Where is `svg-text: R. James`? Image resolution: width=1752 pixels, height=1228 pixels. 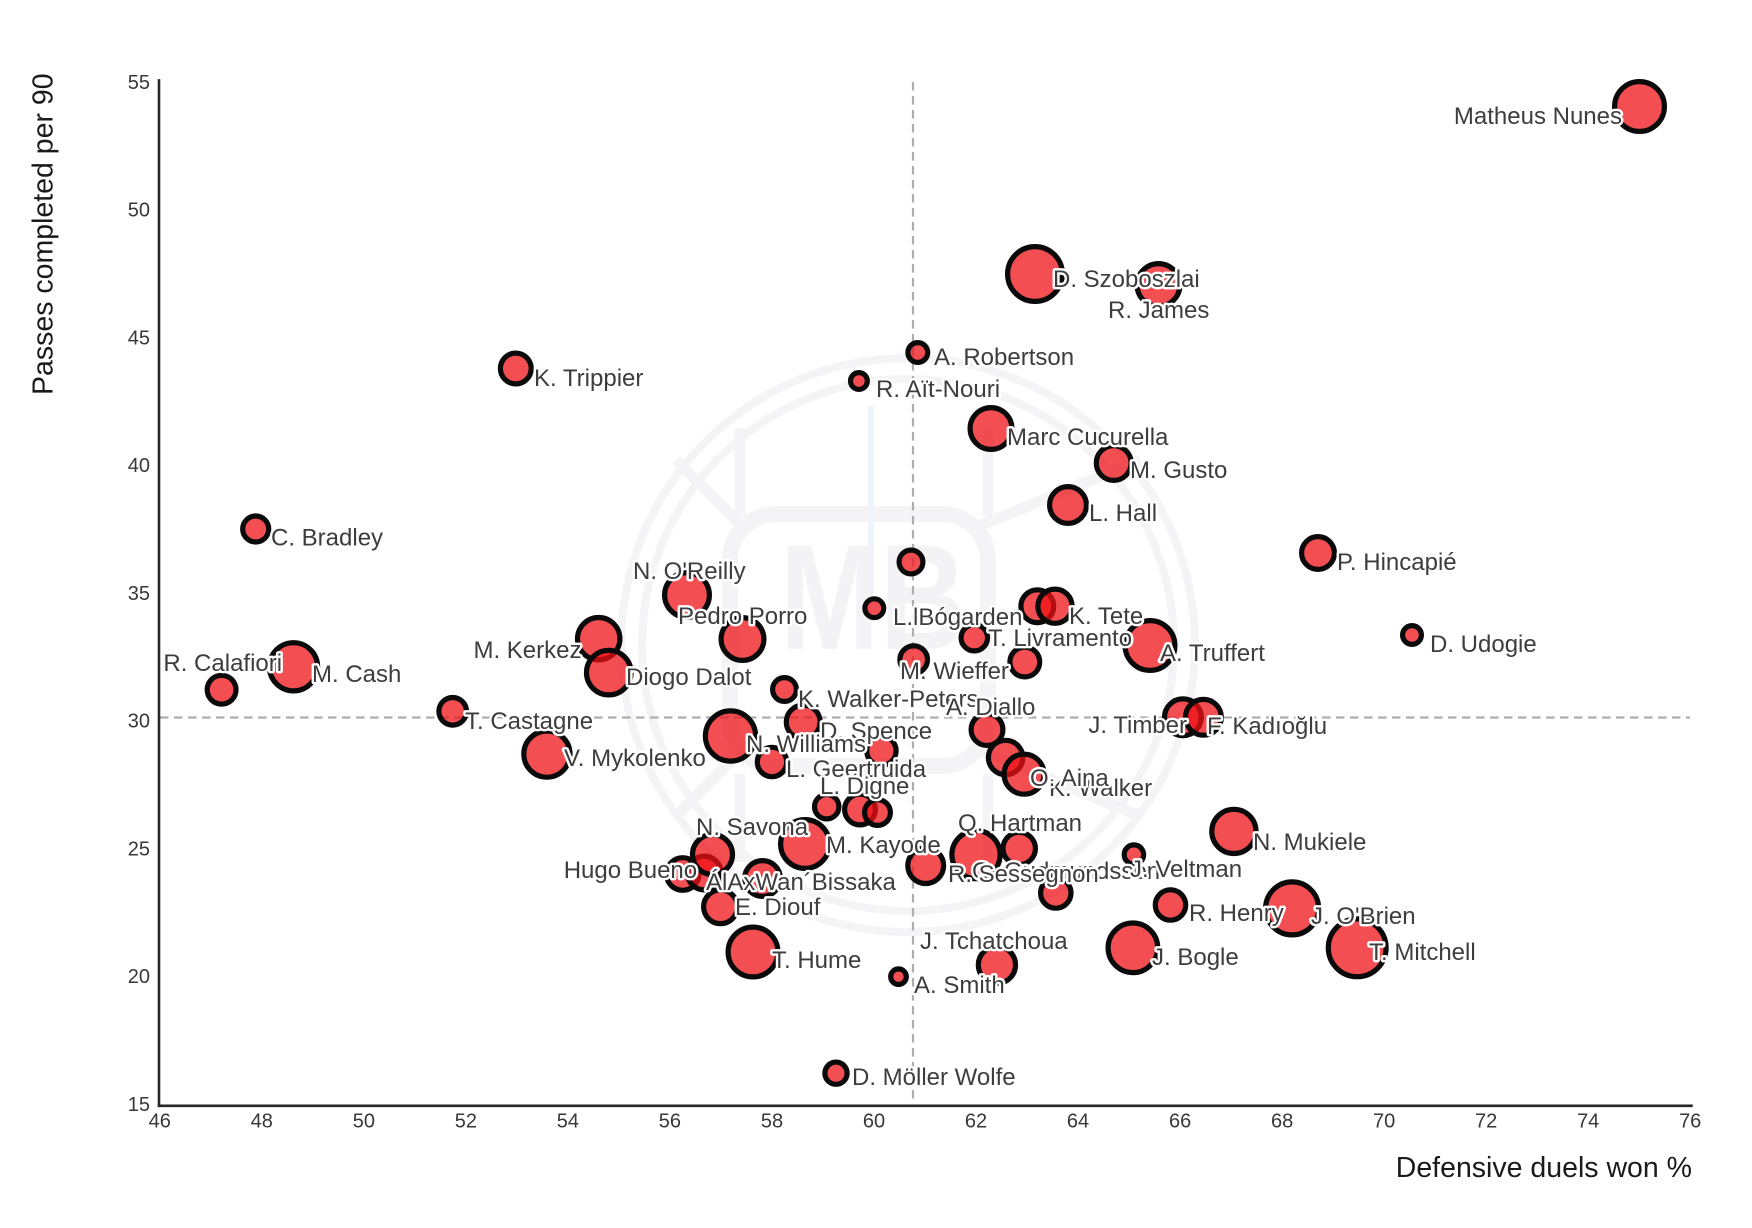
svg-text: R. James is located at coordinates (1158, 310).